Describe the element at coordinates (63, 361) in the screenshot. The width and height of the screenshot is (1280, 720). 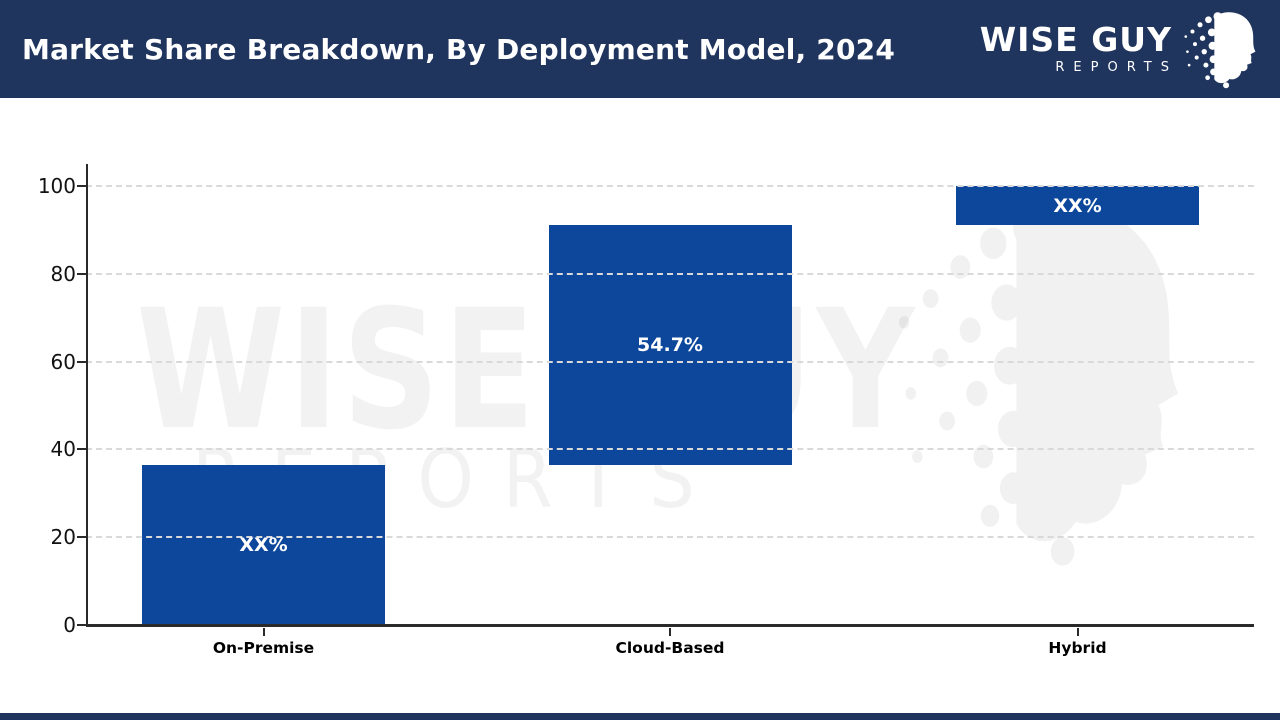
I see `y-tick-label: 60` at that location.